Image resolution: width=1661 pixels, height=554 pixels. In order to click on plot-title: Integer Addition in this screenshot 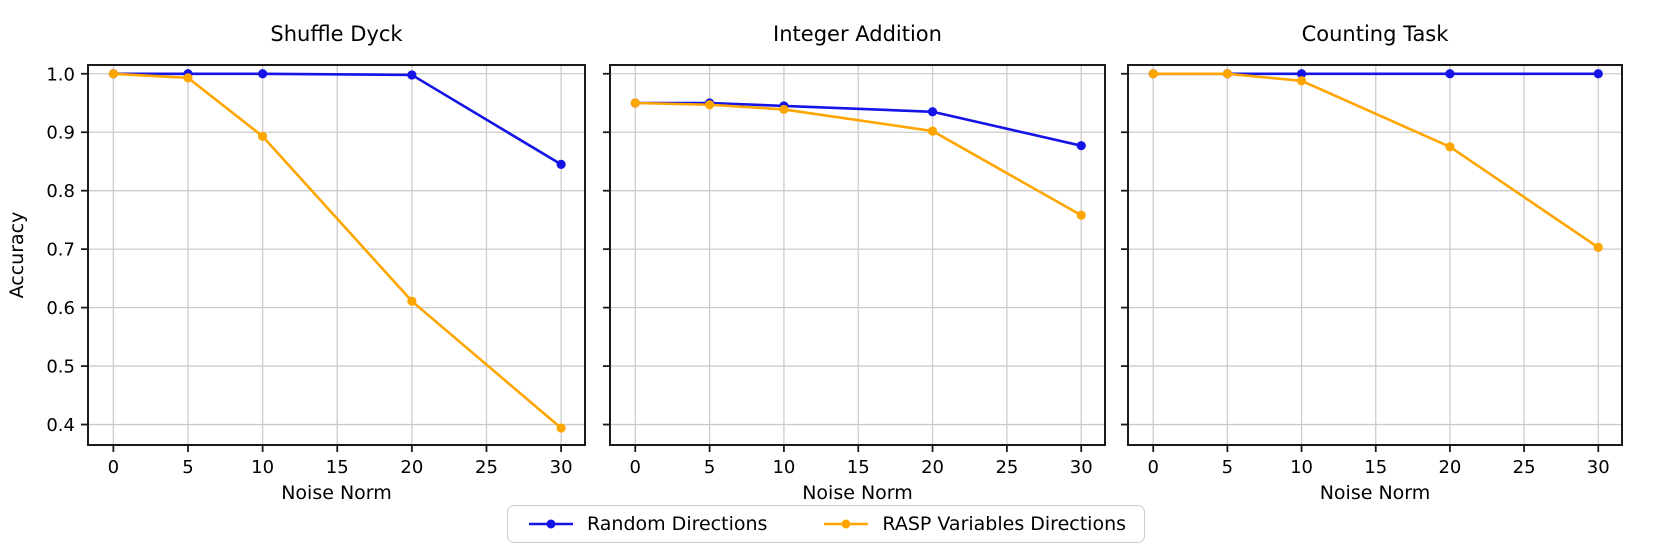, I will do `click(857, 34)`.